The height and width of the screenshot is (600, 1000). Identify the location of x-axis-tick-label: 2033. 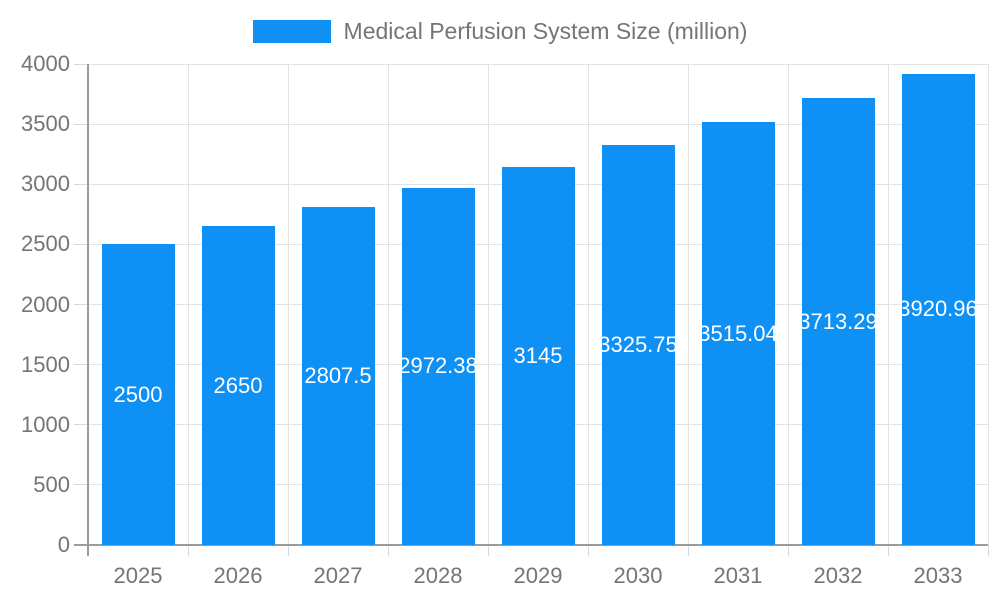
(938, 575).